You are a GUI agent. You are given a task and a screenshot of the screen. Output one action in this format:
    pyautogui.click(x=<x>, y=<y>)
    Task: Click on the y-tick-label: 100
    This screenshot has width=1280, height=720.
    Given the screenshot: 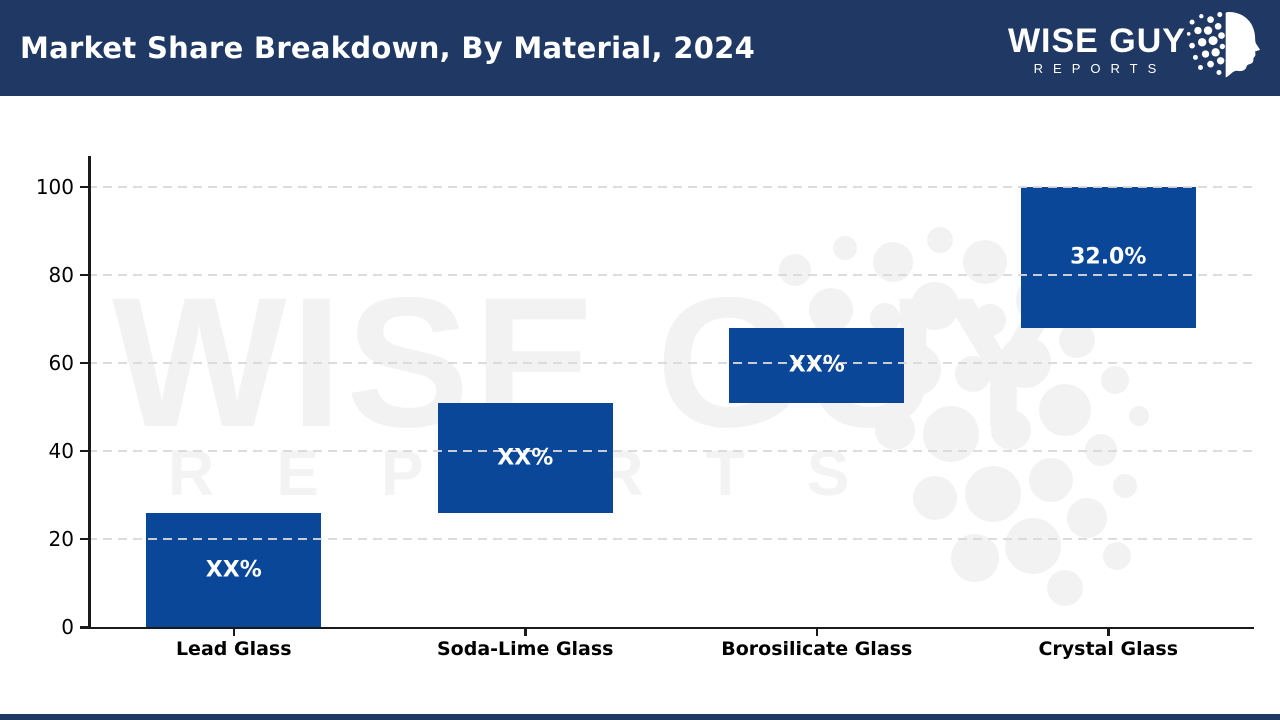 What is the action you would take?
    pyautogui.click(x=54, y=186)
    